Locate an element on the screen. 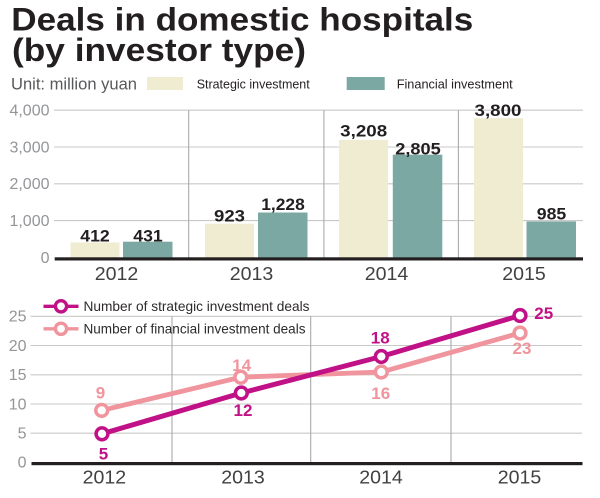  svg-text: Deals in domestic hospitals is located at coordinates (242, 20).